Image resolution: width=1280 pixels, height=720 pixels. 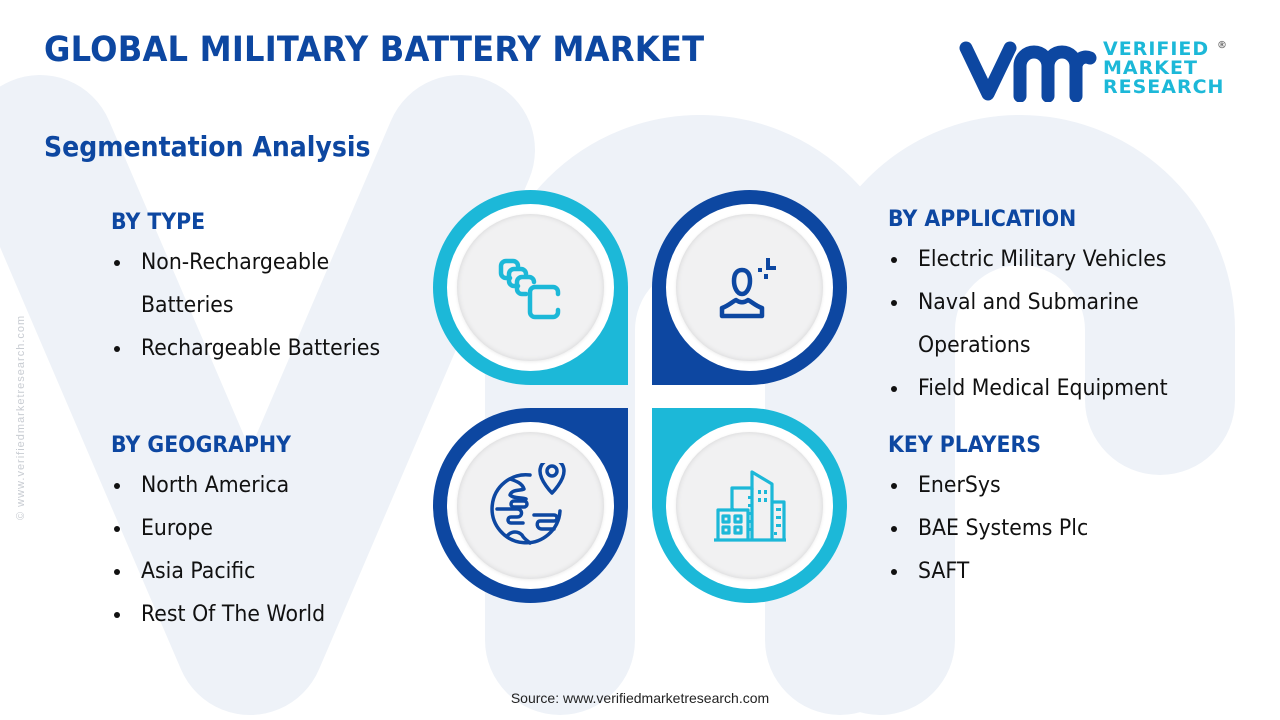 I want to click on teardrop-by-type, so click(x=530, y=287).